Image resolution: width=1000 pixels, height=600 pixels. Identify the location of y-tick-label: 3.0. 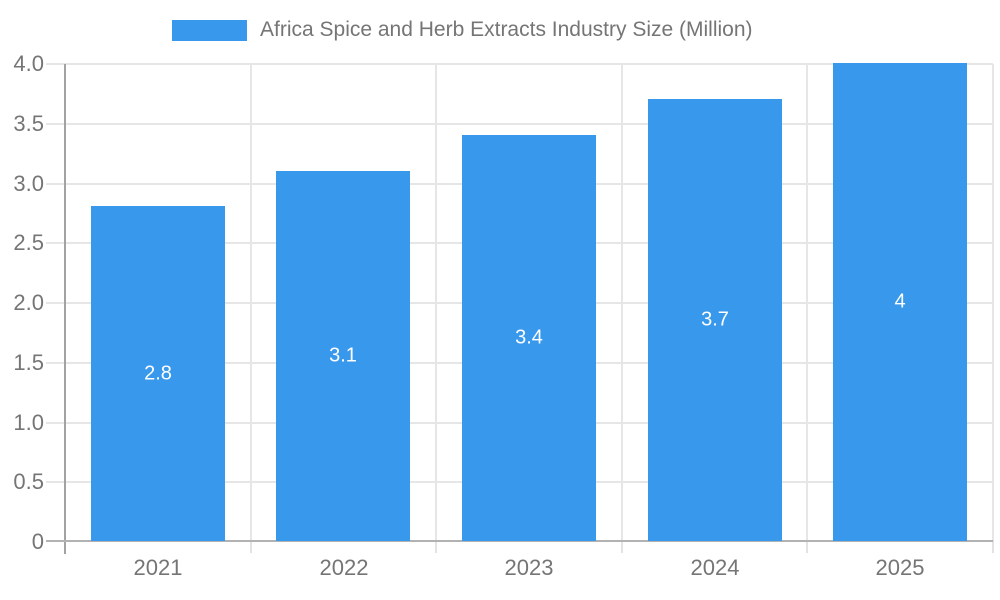
(28, 183).